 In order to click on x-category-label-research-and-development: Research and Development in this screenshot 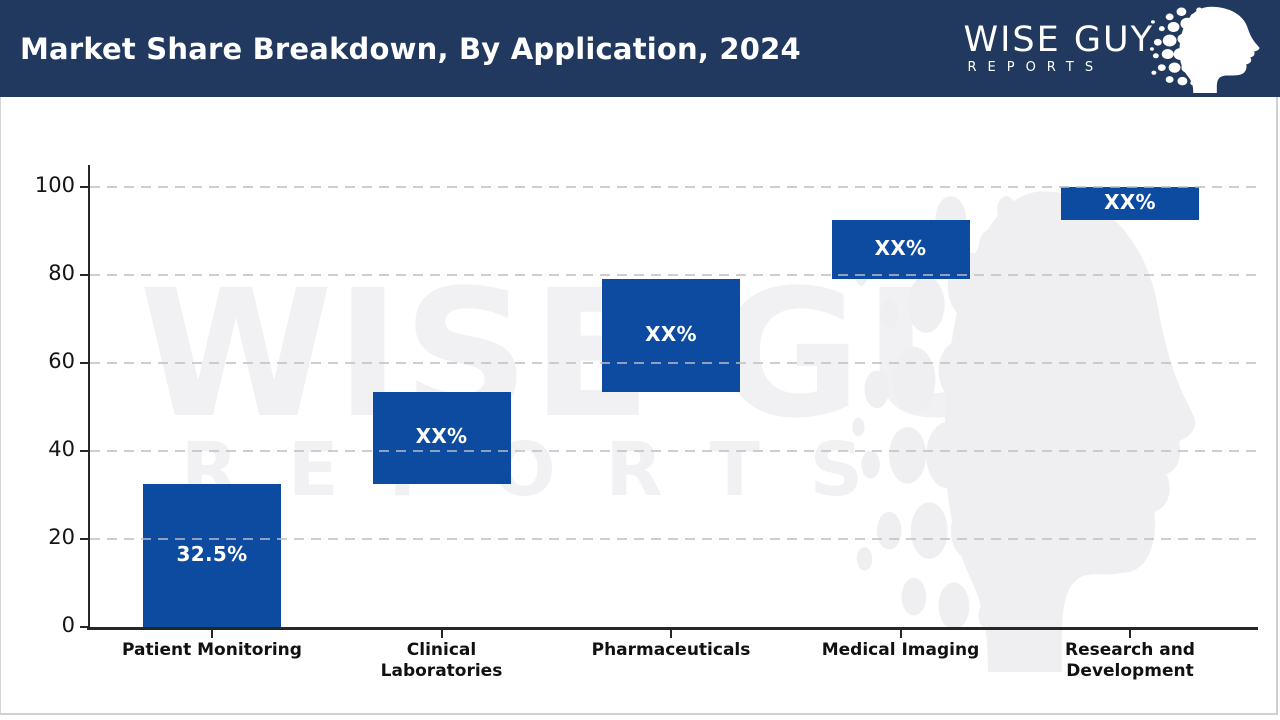, I will do `click(1130, 661)`.